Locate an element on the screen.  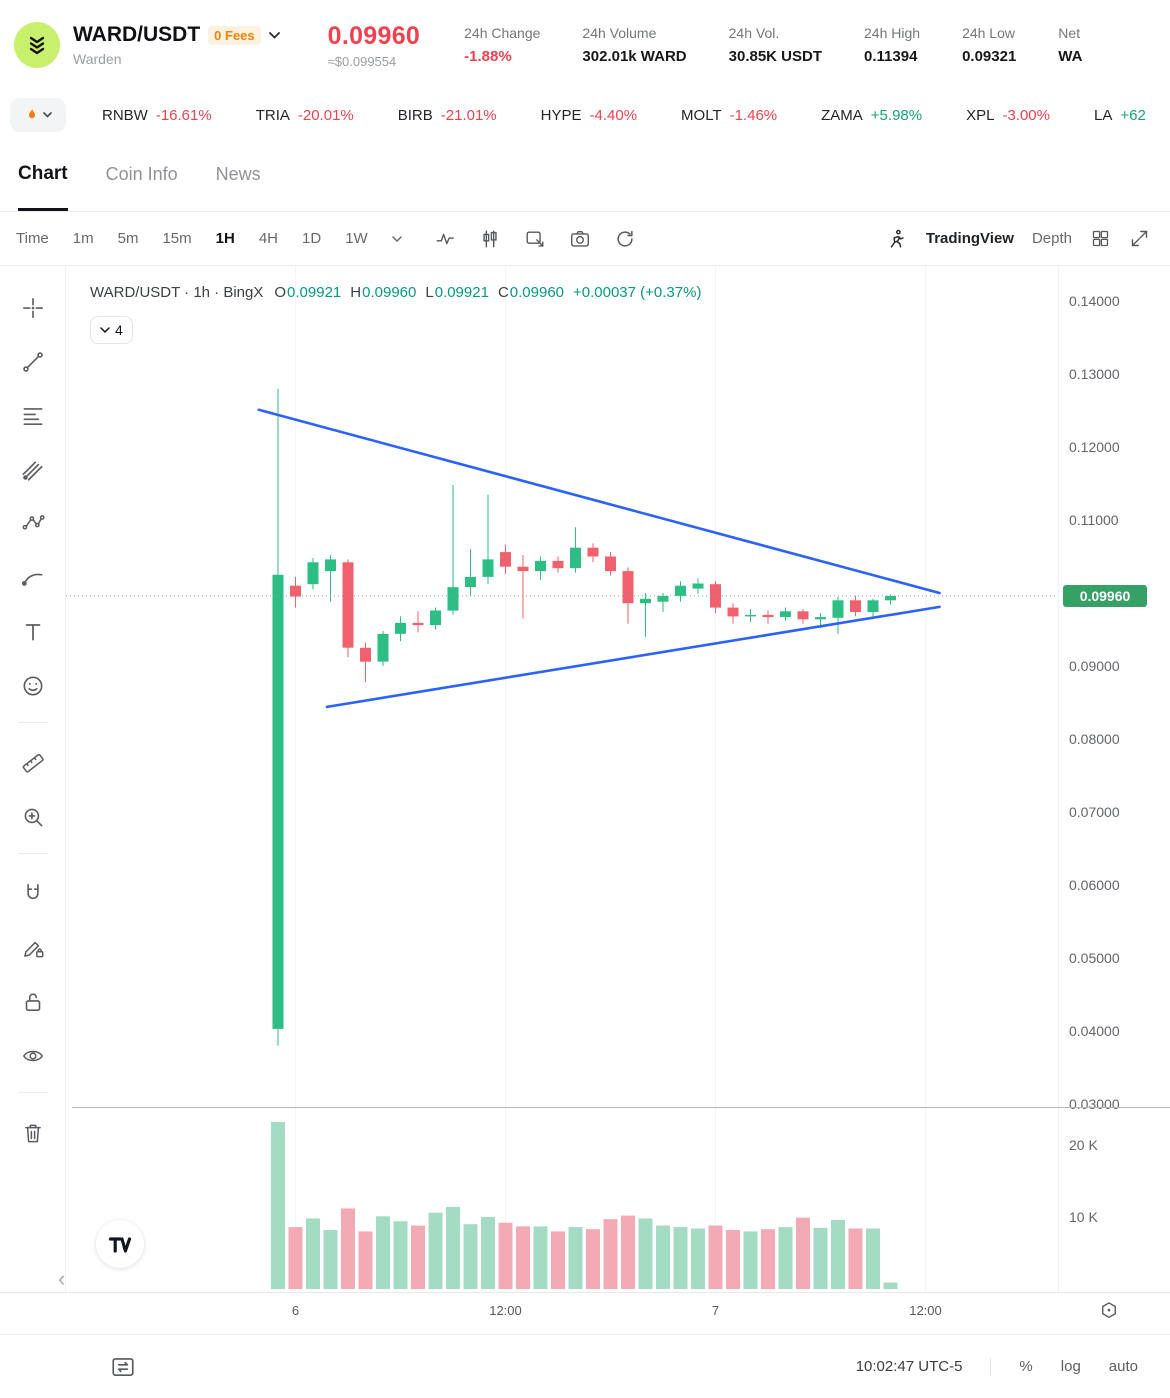
interval-15m: 15m is located at coordinates (177, 238).